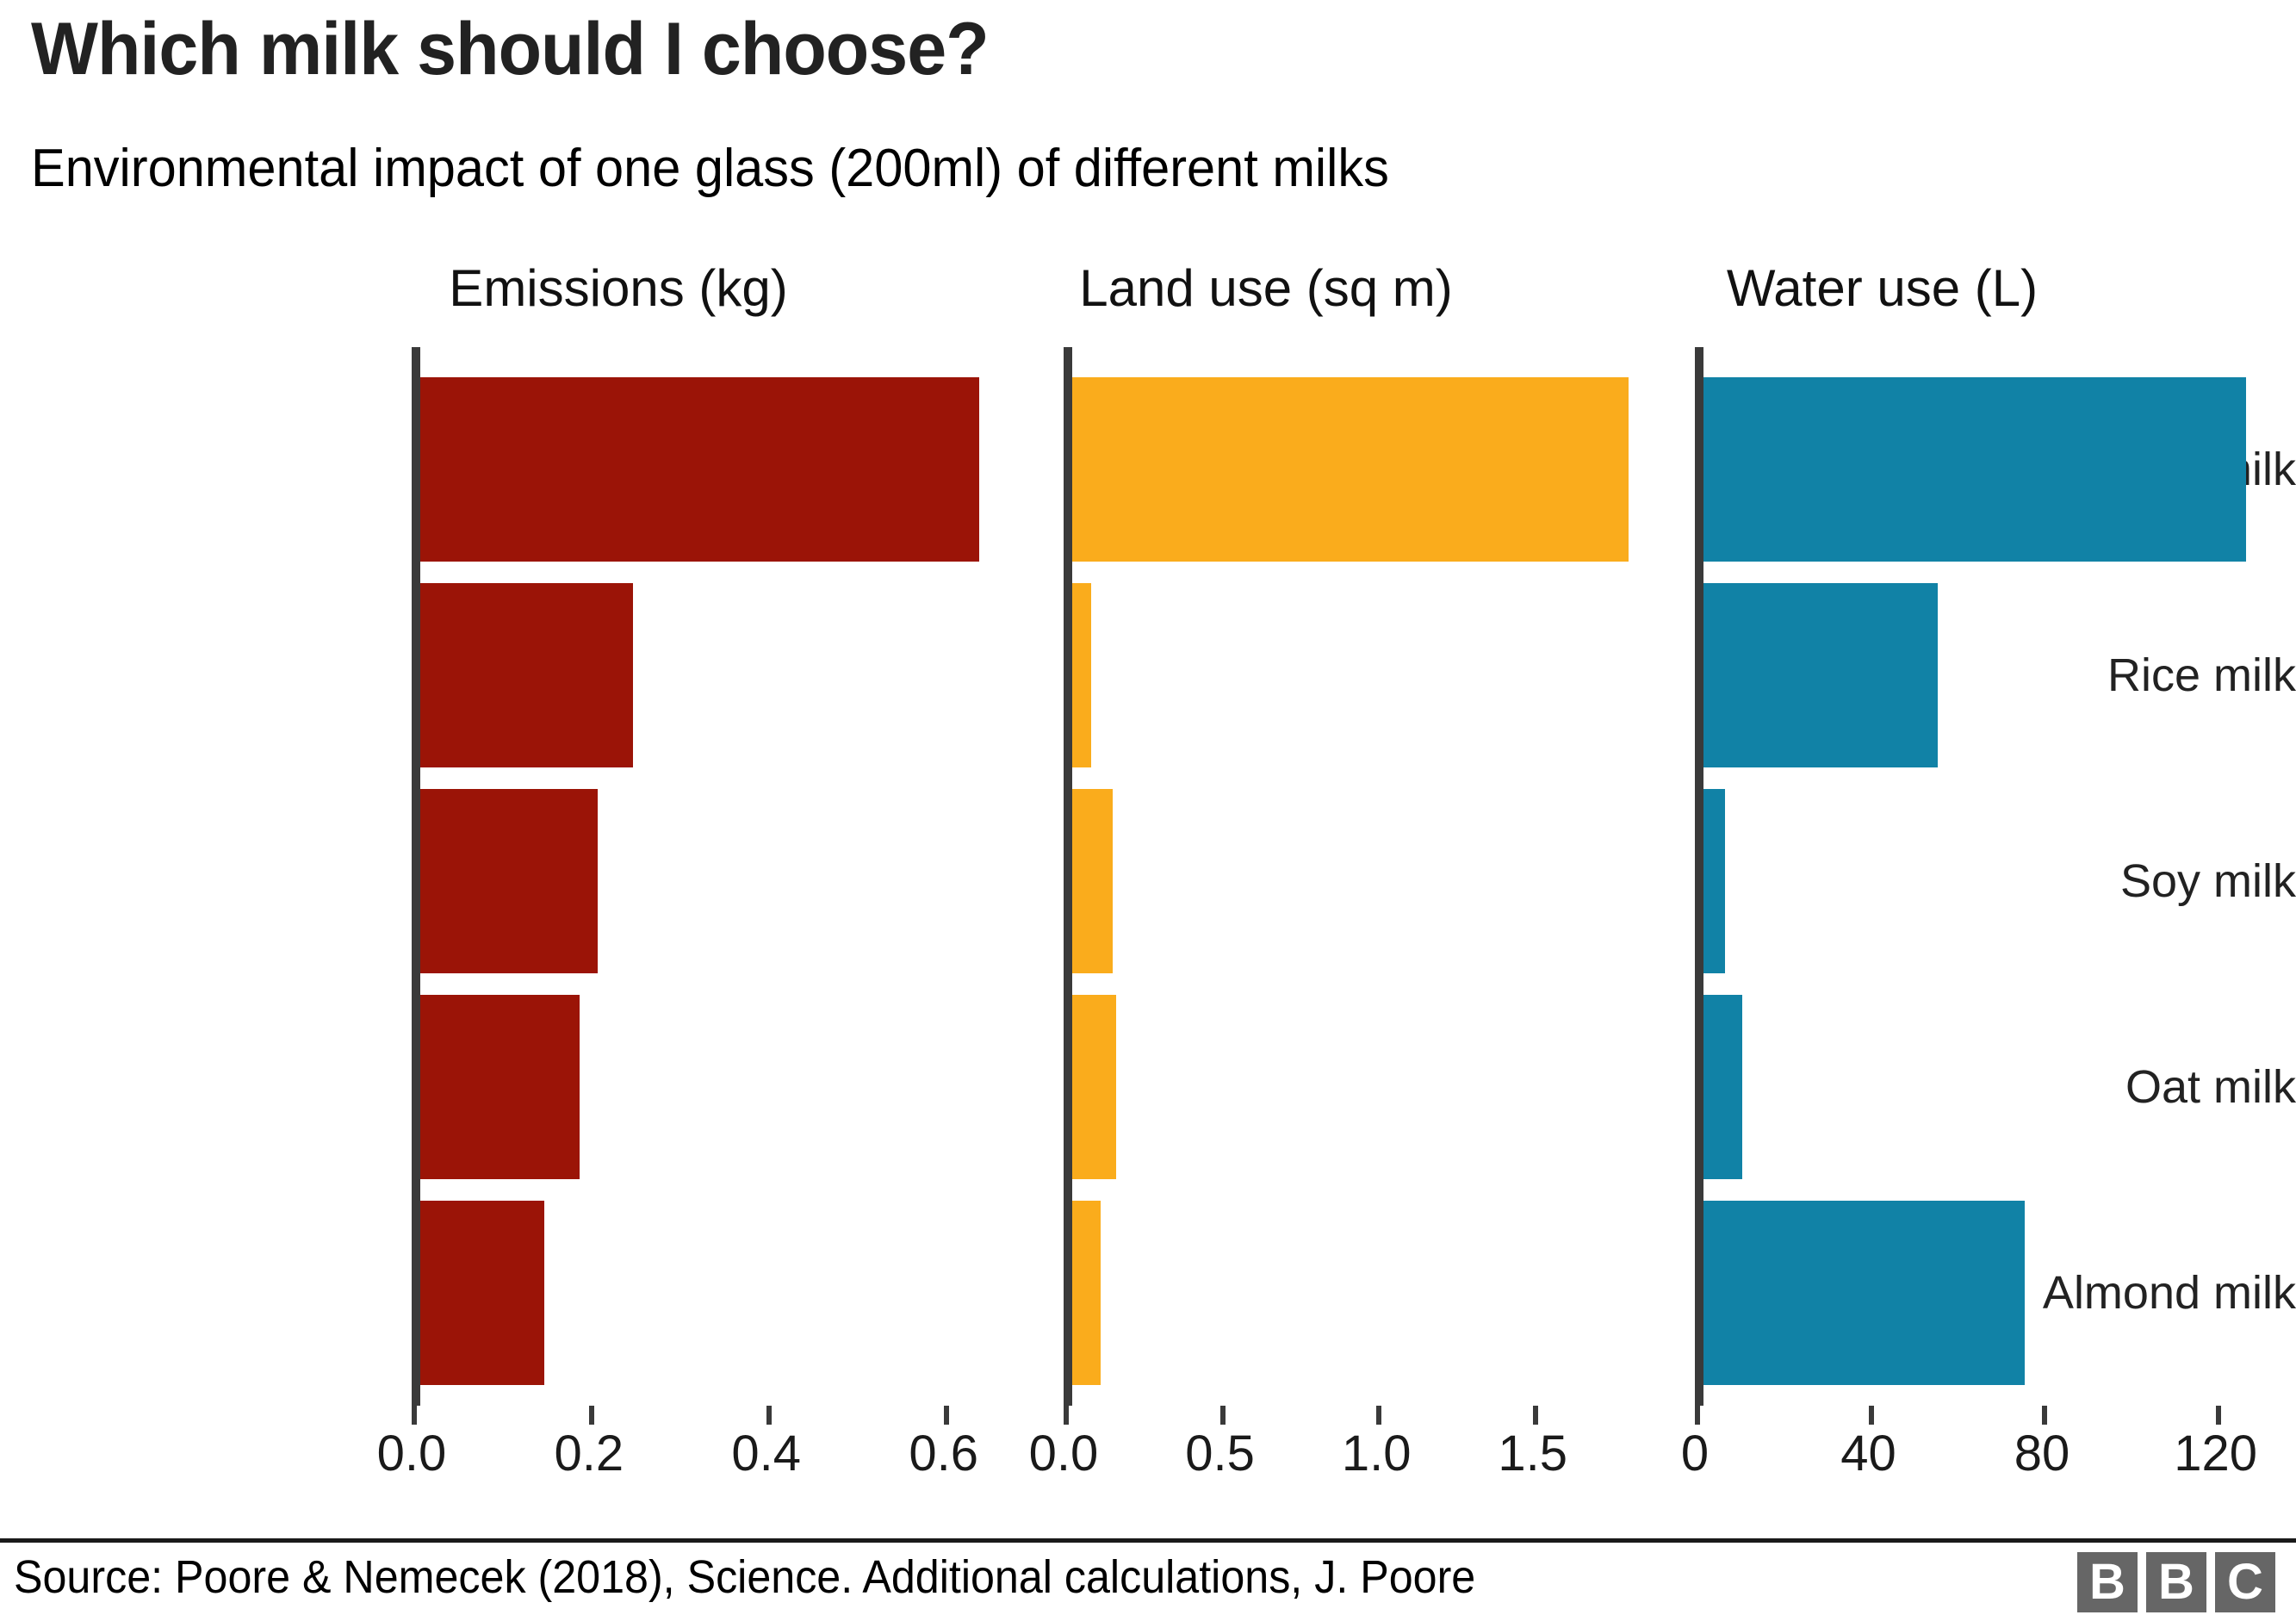 Image resolution: width=2296 pixels, height=1615 pixels. What do you see at coordinates (1266, 288) in the screenshot?
I see `panel-title-land: Land use (sq m)` at bounding box center [1266, 288].